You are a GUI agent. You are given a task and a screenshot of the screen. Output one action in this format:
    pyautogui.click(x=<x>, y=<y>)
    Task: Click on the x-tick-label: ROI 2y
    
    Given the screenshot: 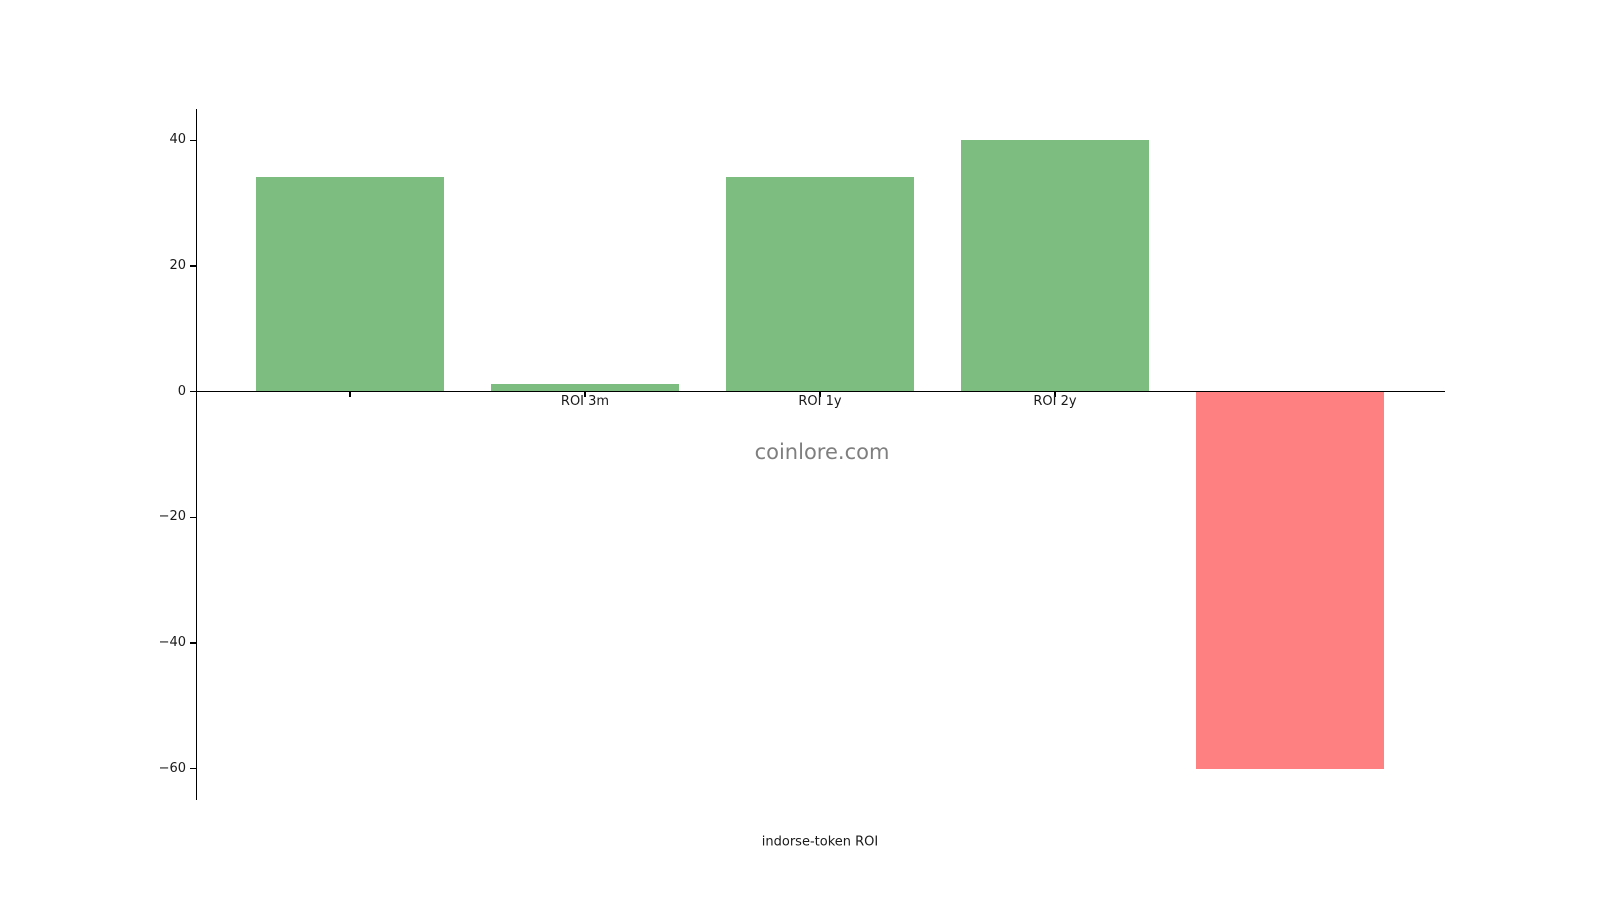 What is the action you would take?
    pyautogui.click(x=1055, y=401)
    